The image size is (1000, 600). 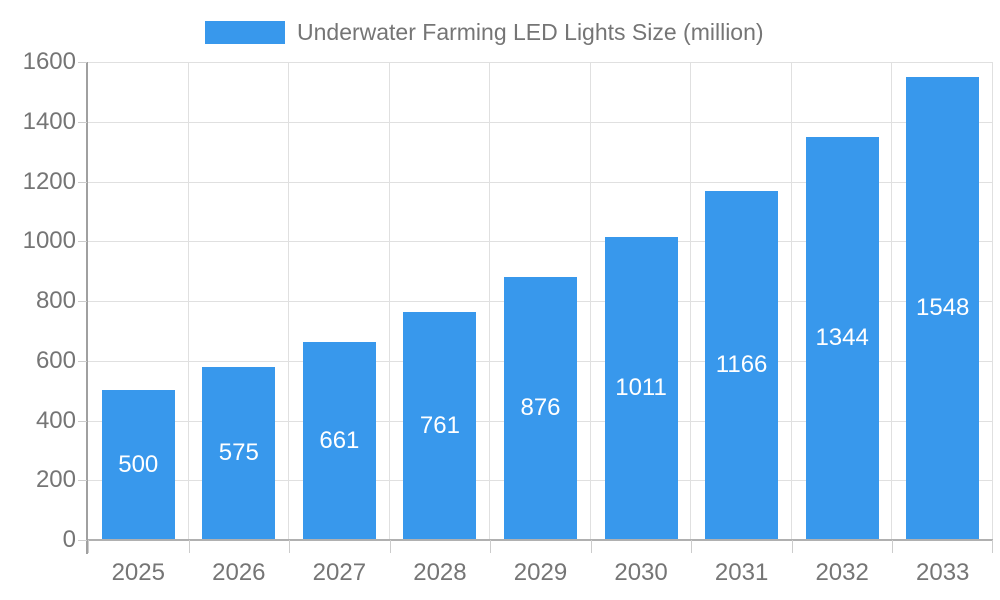 What do you see at coordinates (49, 61) in the screenshot?
I see `y-axis-label-1600: 1600` at bounding box center [49, 61].